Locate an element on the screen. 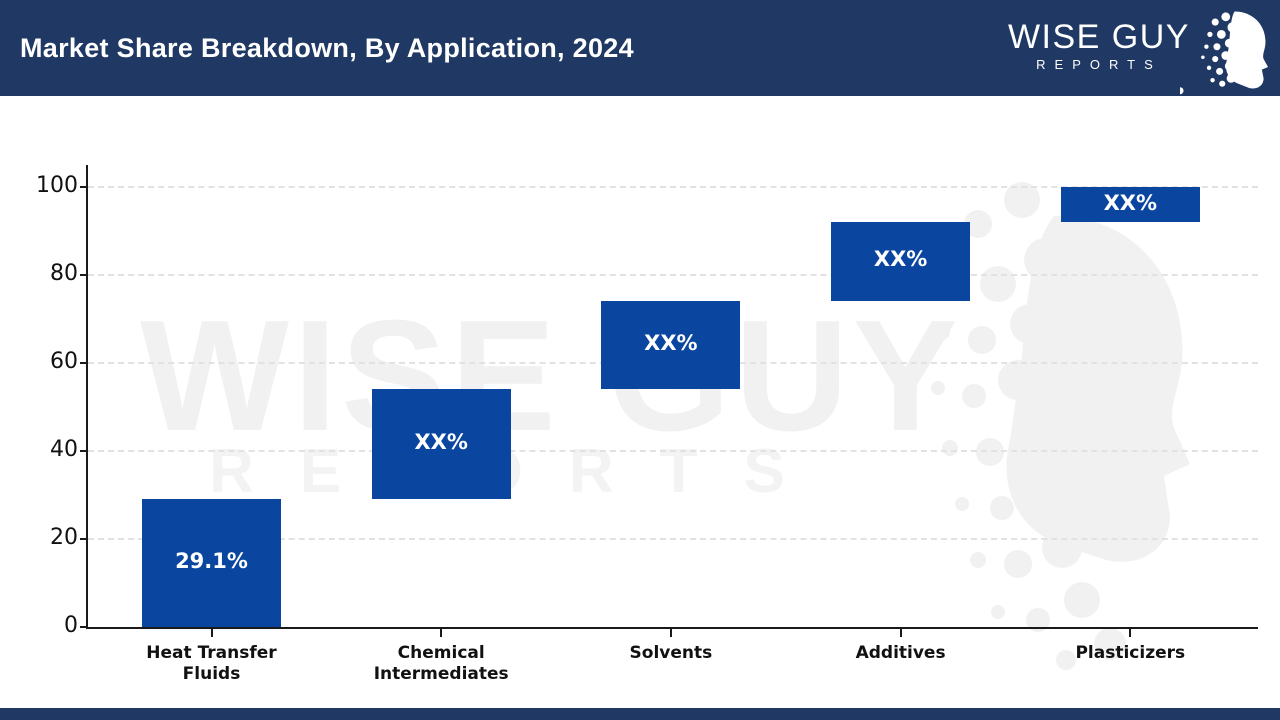 The width and height of the screenshot is (1280, 720). wise-guy-logo-text: WISE GUY REPORTS is located at coordinates (1099, 46).